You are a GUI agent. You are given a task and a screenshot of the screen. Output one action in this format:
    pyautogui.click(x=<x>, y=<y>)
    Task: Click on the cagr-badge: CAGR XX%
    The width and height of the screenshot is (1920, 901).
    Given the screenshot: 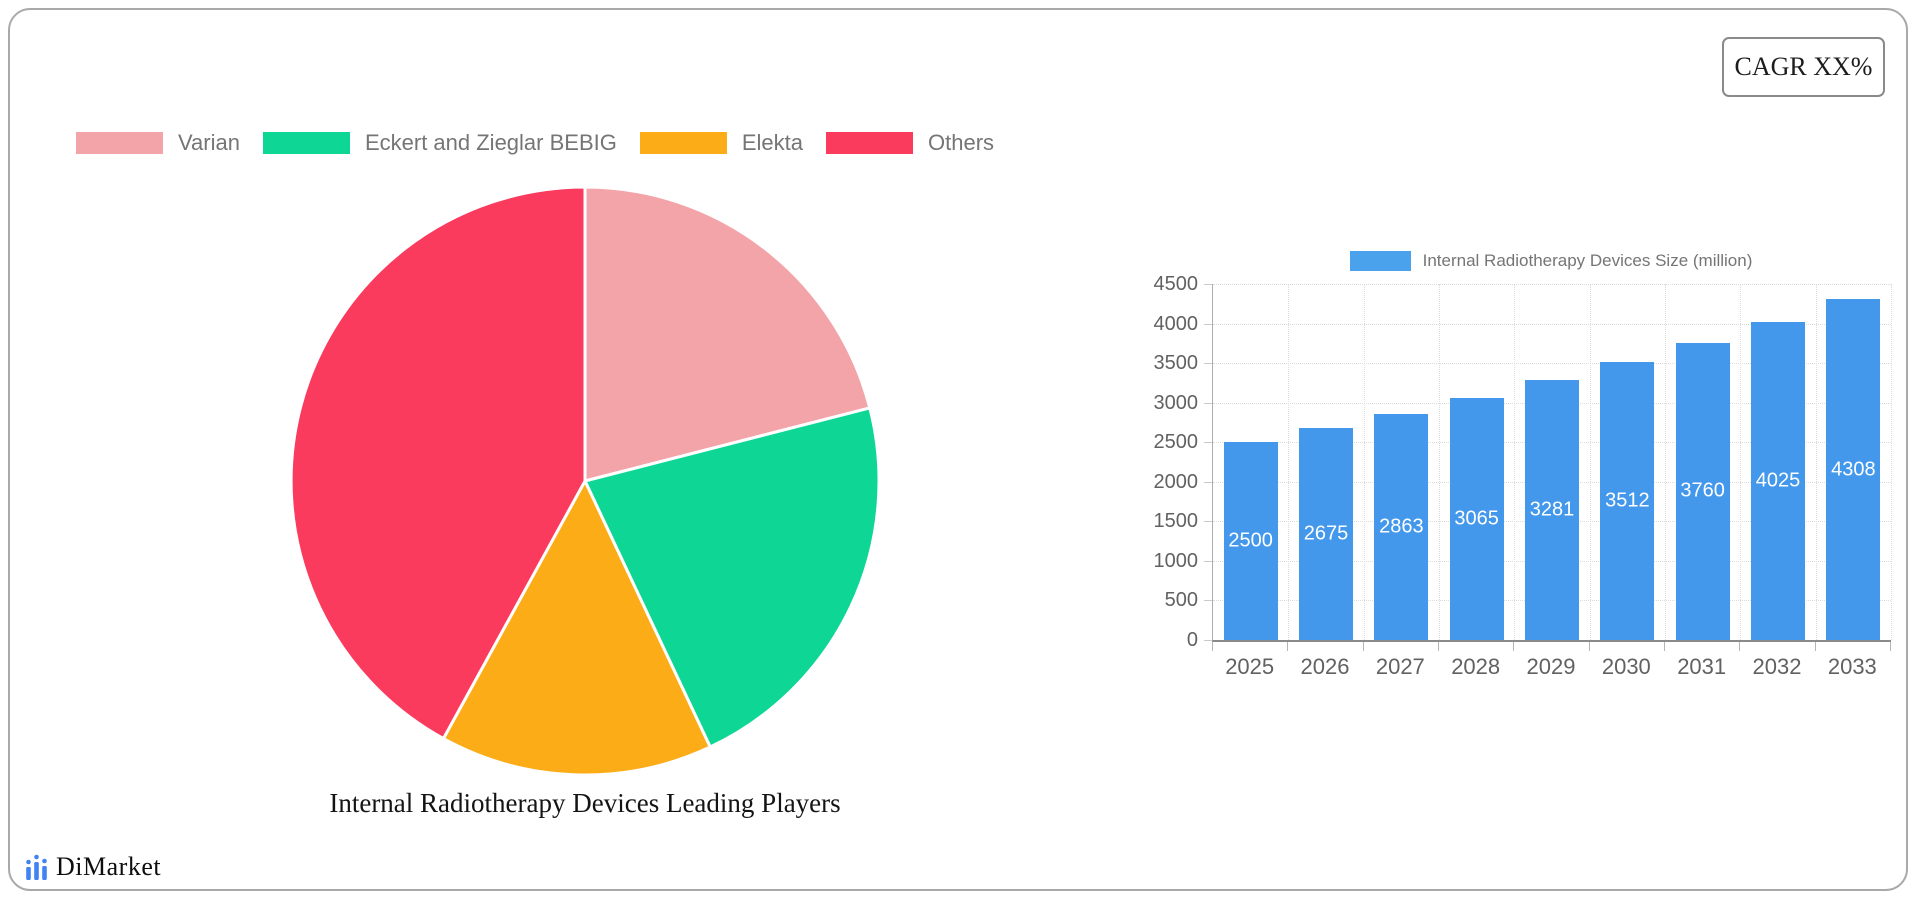 What is the action you would take?
    pyautogui.click(x=1803, y=67)
    